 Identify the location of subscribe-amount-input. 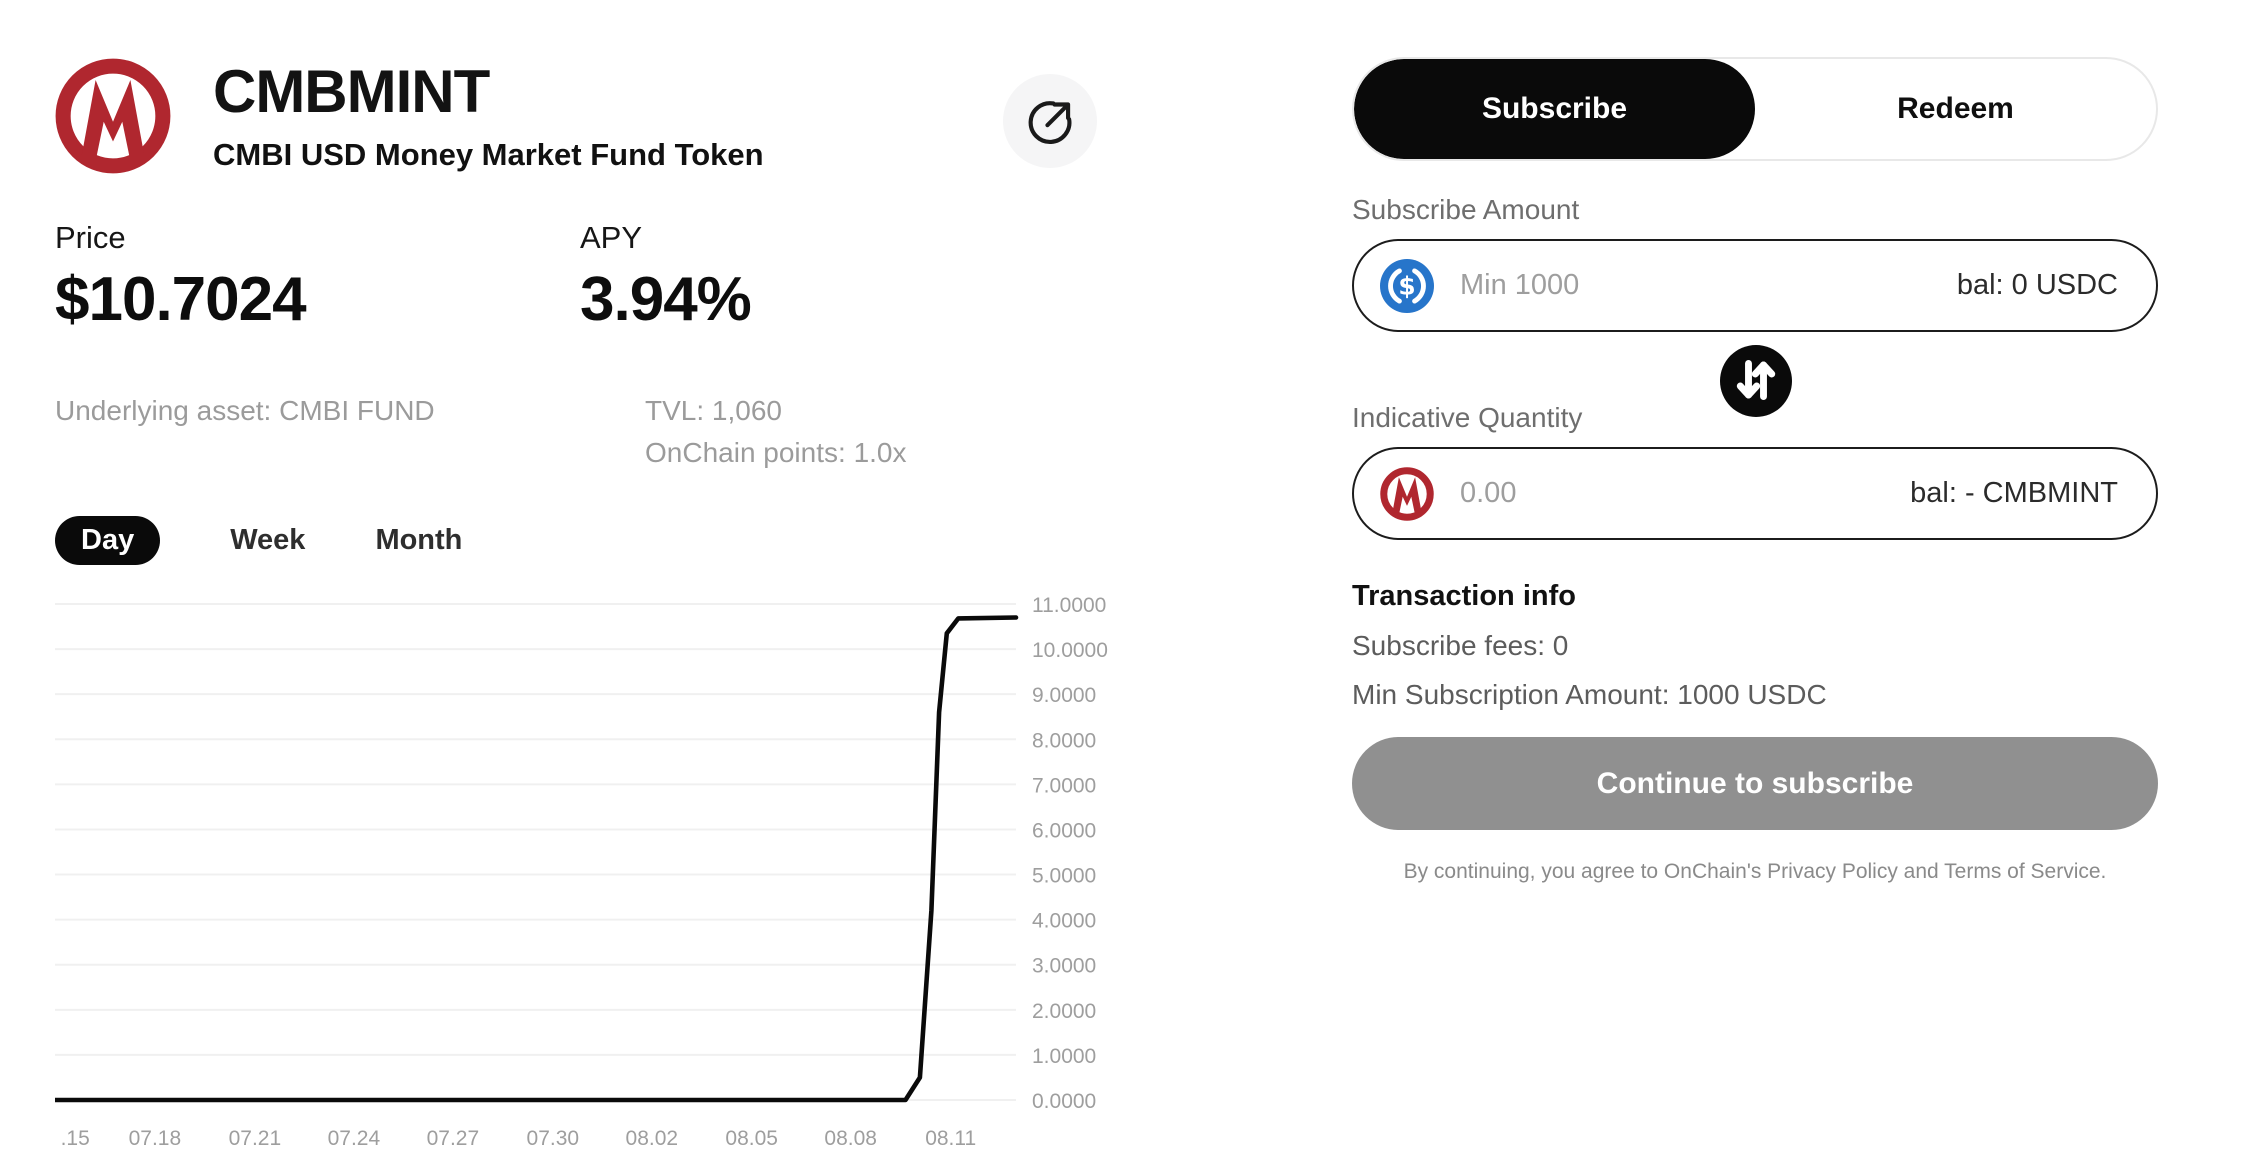
(1708, 285).